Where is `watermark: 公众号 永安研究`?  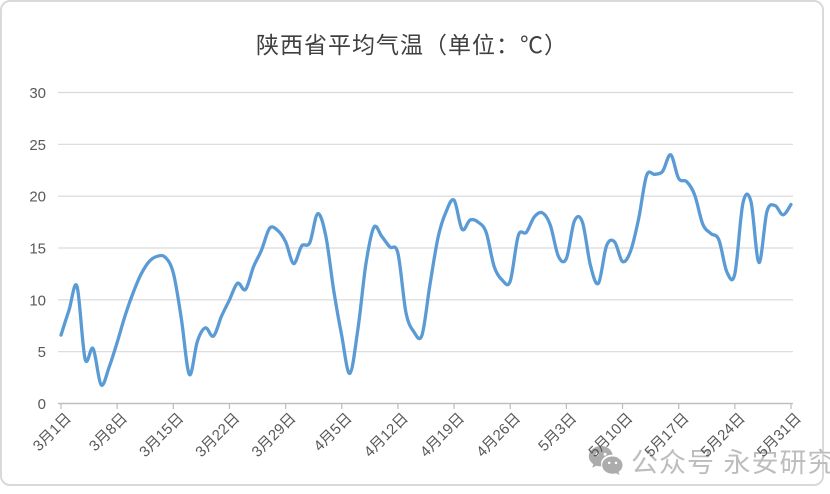 watermark: 公众号 永安研究 is located at coordinates (709, 460).